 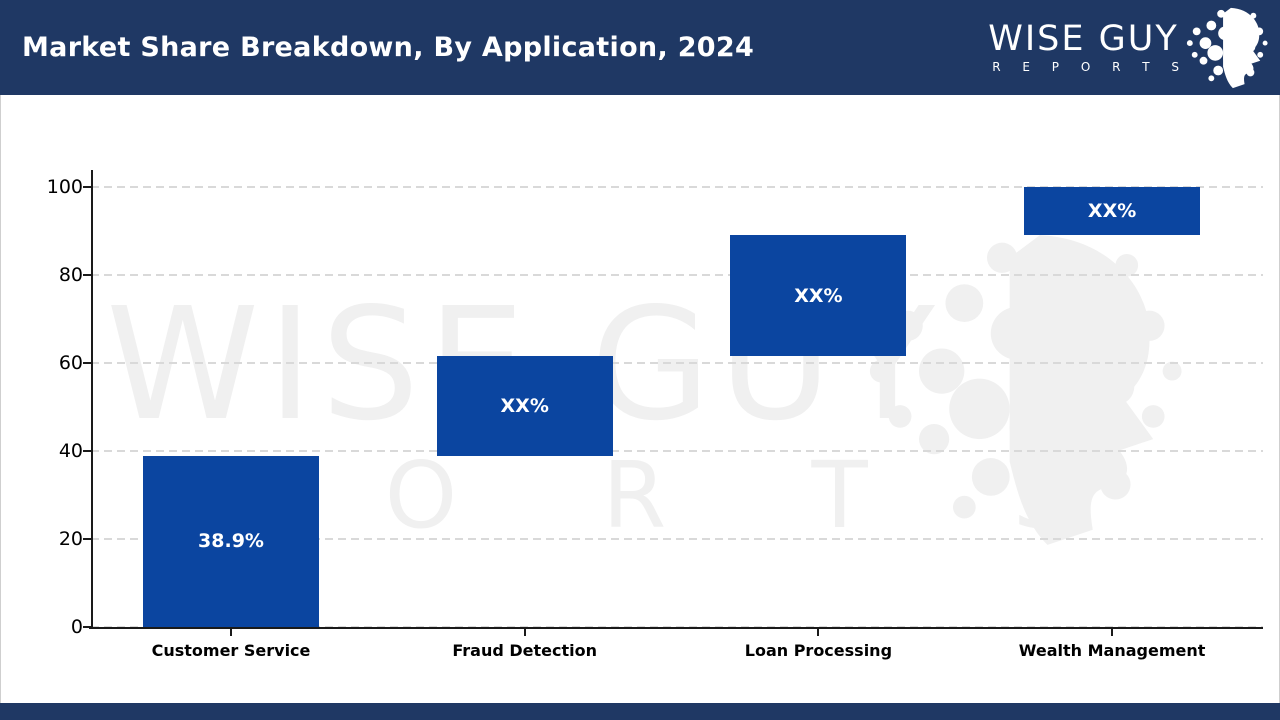 What do you see at coordinates (64, 187) in the screenshot?
I see `y-tick-label-100: 100` at bounding box center [64, 187].